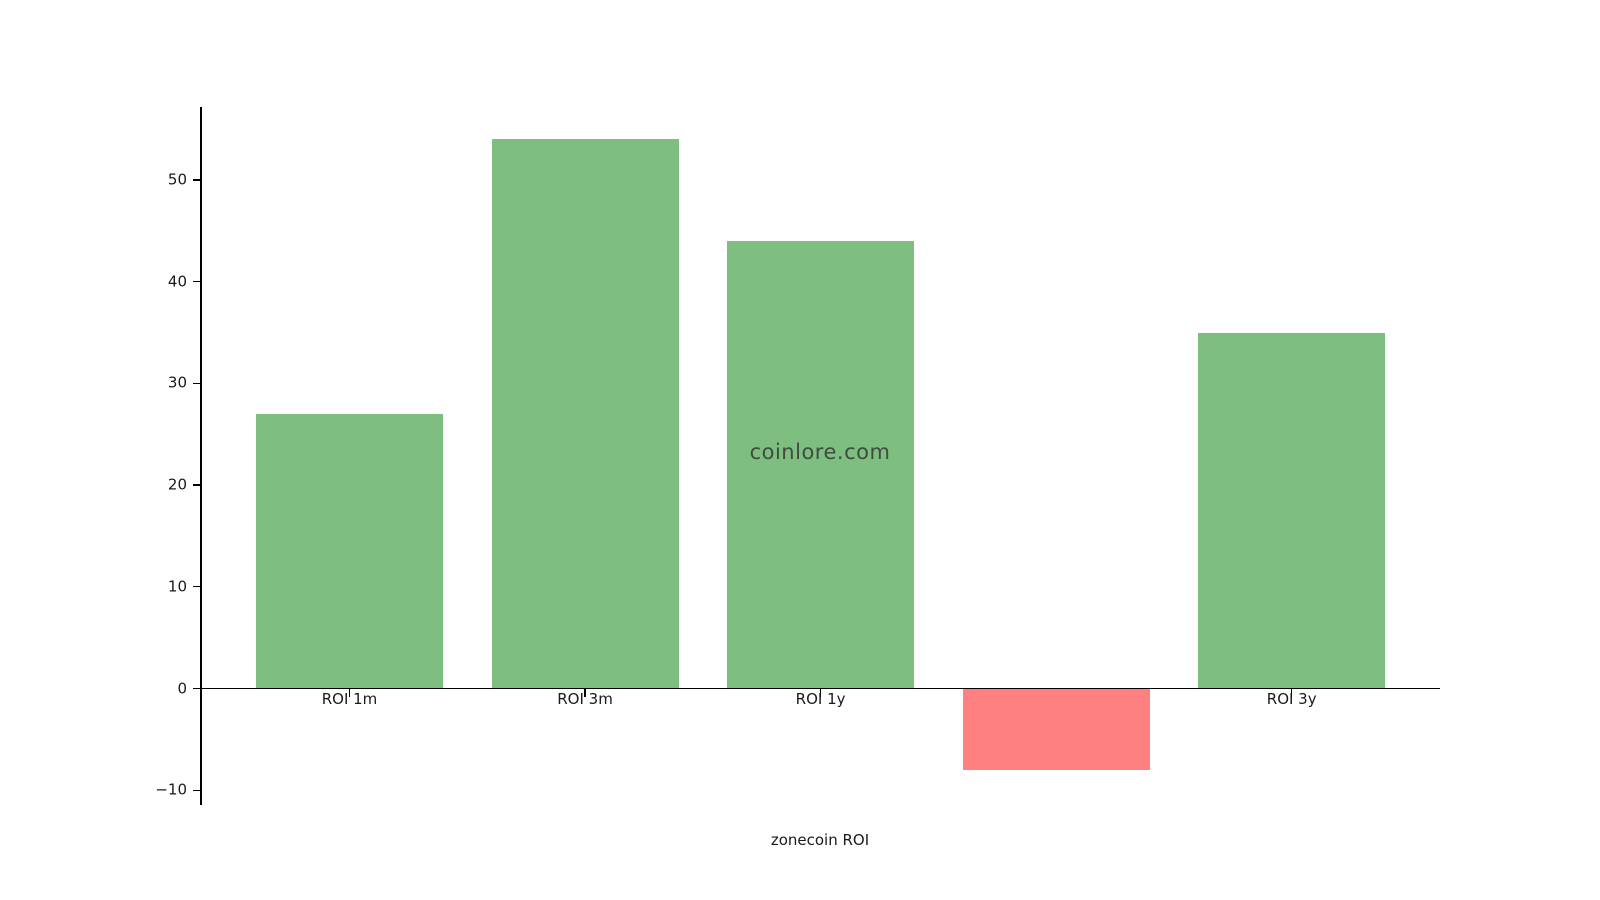 The height and width of the screenshot is (900, 1600). What do you see at coordinates (820, 840) in the screenshot?
I see `x-axis-title: zonecoin ROI` at bounding box center [820, 840].